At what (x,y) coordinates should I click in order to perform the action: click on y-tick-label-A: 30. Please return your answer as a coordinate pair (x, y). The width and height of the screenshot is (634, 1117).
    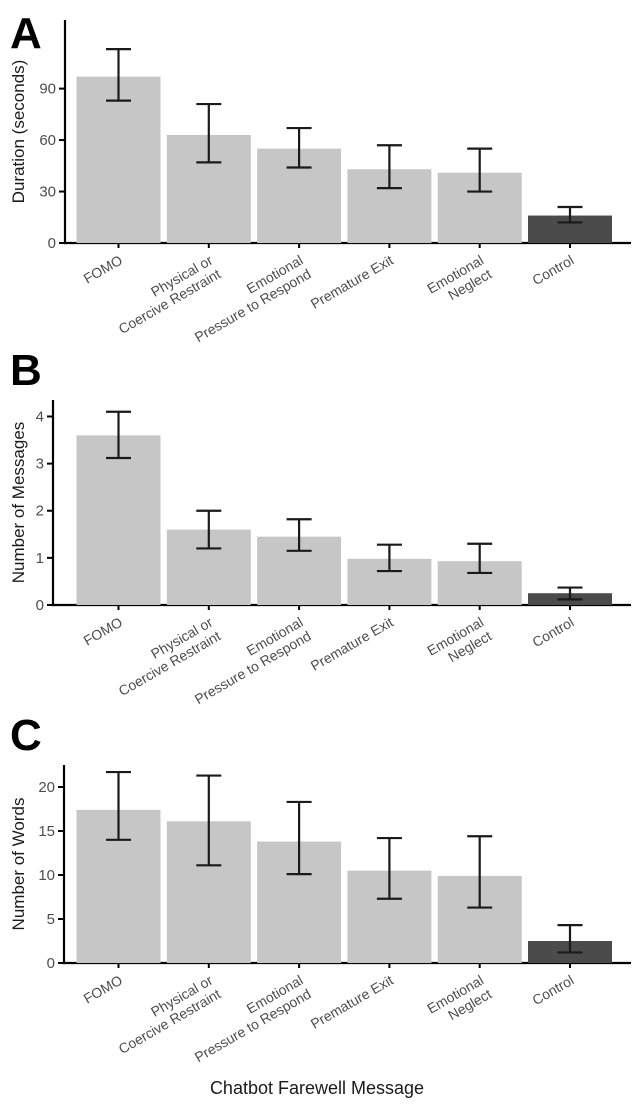
    Looking at the image, I should click on (47, 192).